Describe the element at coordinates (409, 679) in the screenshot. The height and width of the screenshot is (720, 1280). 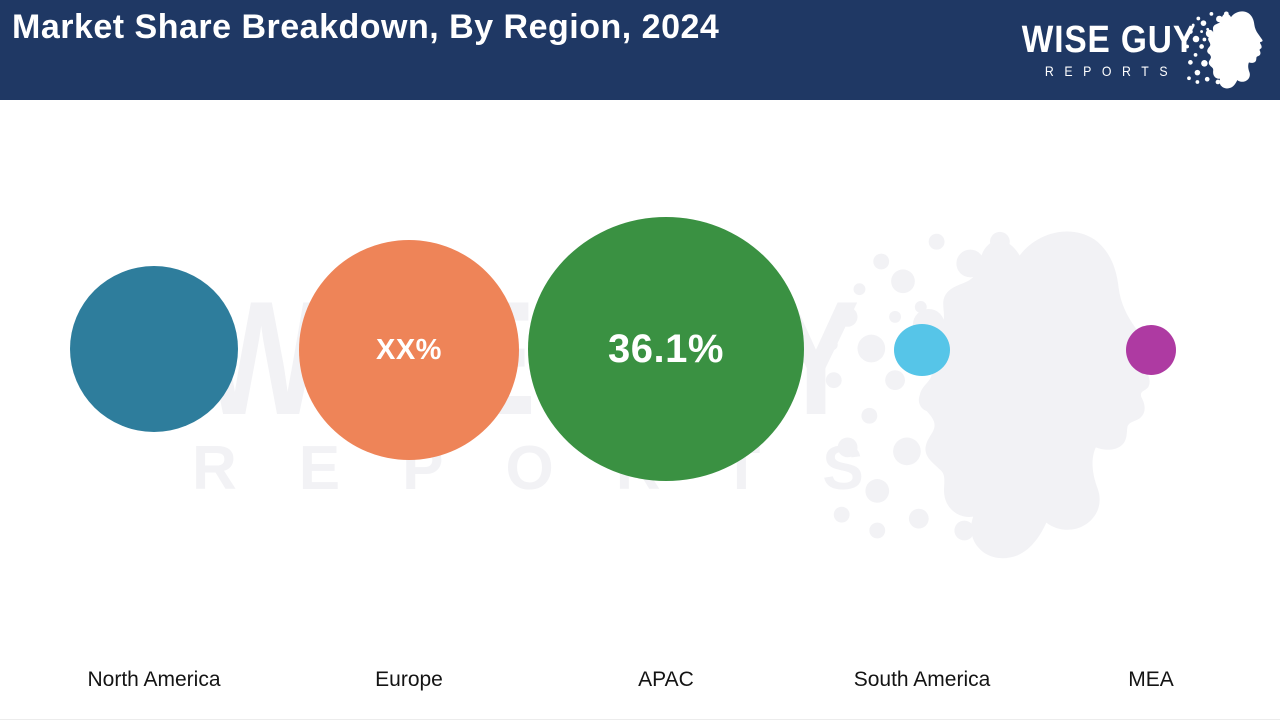
I see `category-label: Europe` at that location.